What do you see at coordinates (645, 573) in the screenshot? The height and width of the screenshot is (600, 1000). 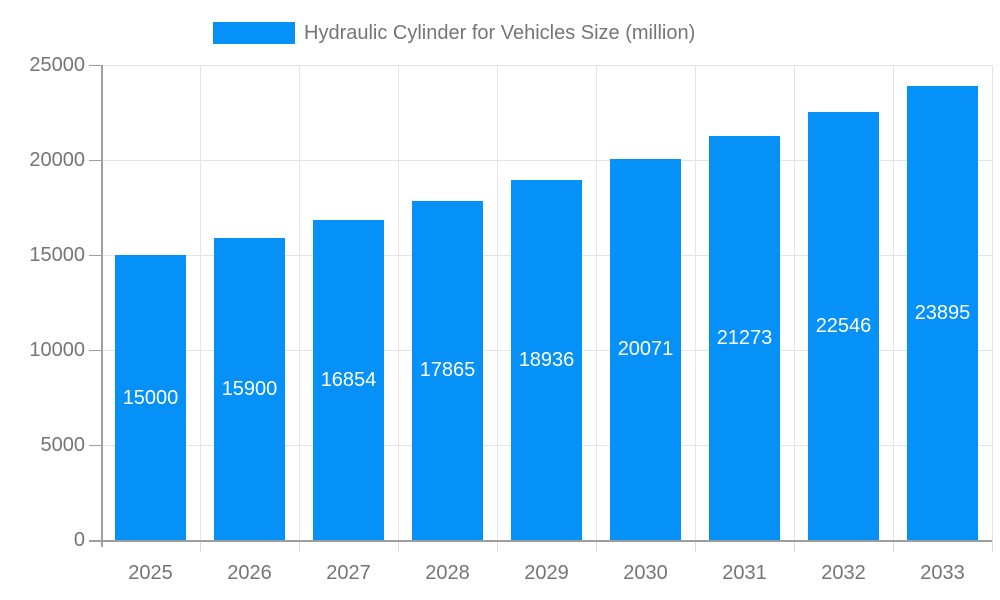 I see `x-tick-label: 2030` at bounding box center [645, 573].